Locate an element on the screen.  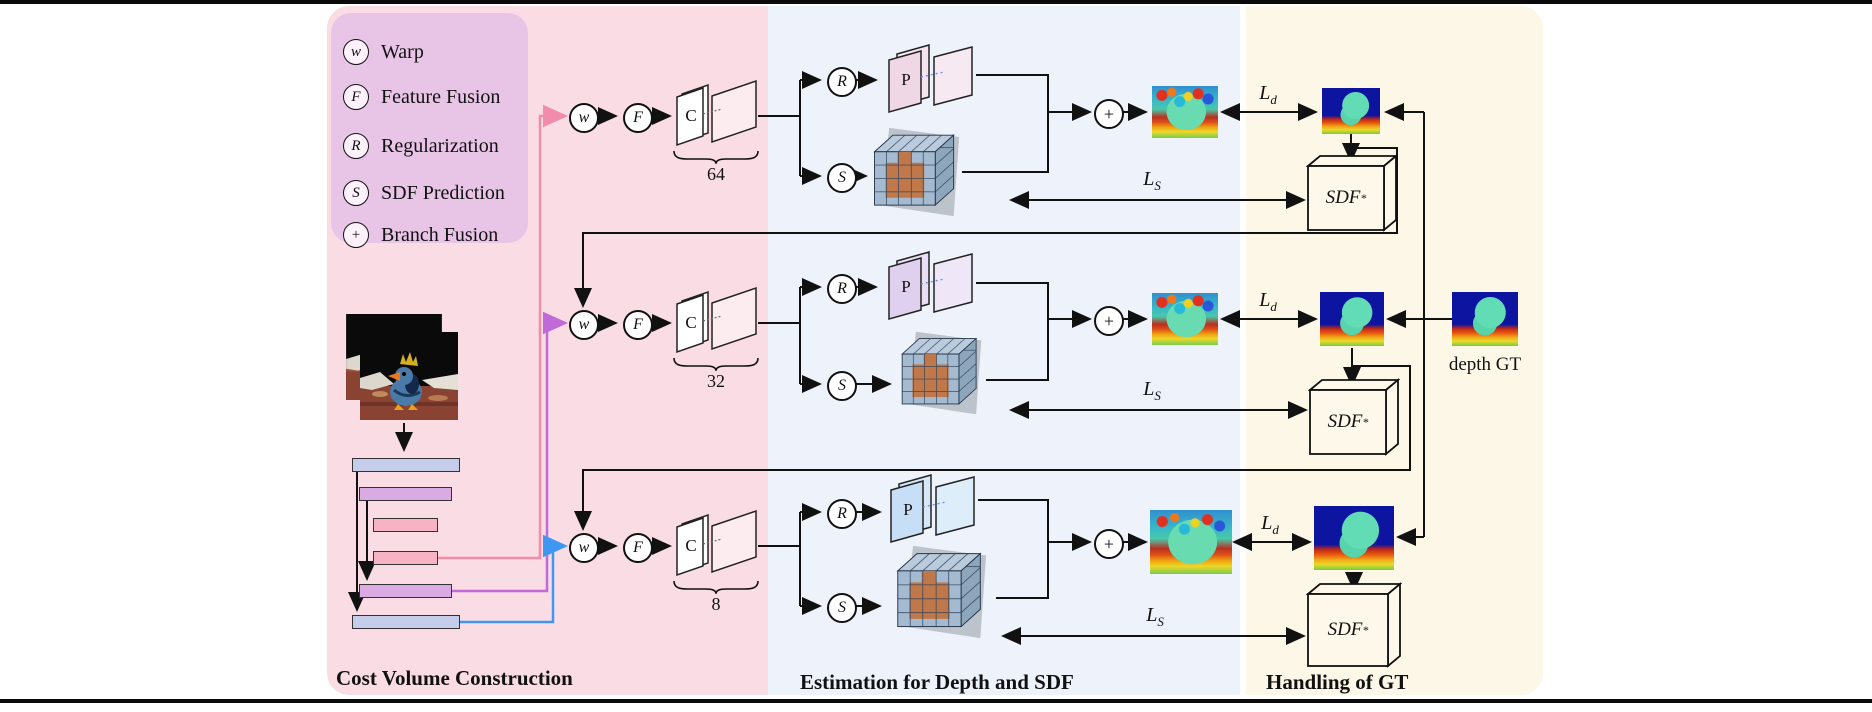
legend-label: Feature Fusion is located at coordinates (441, 96).